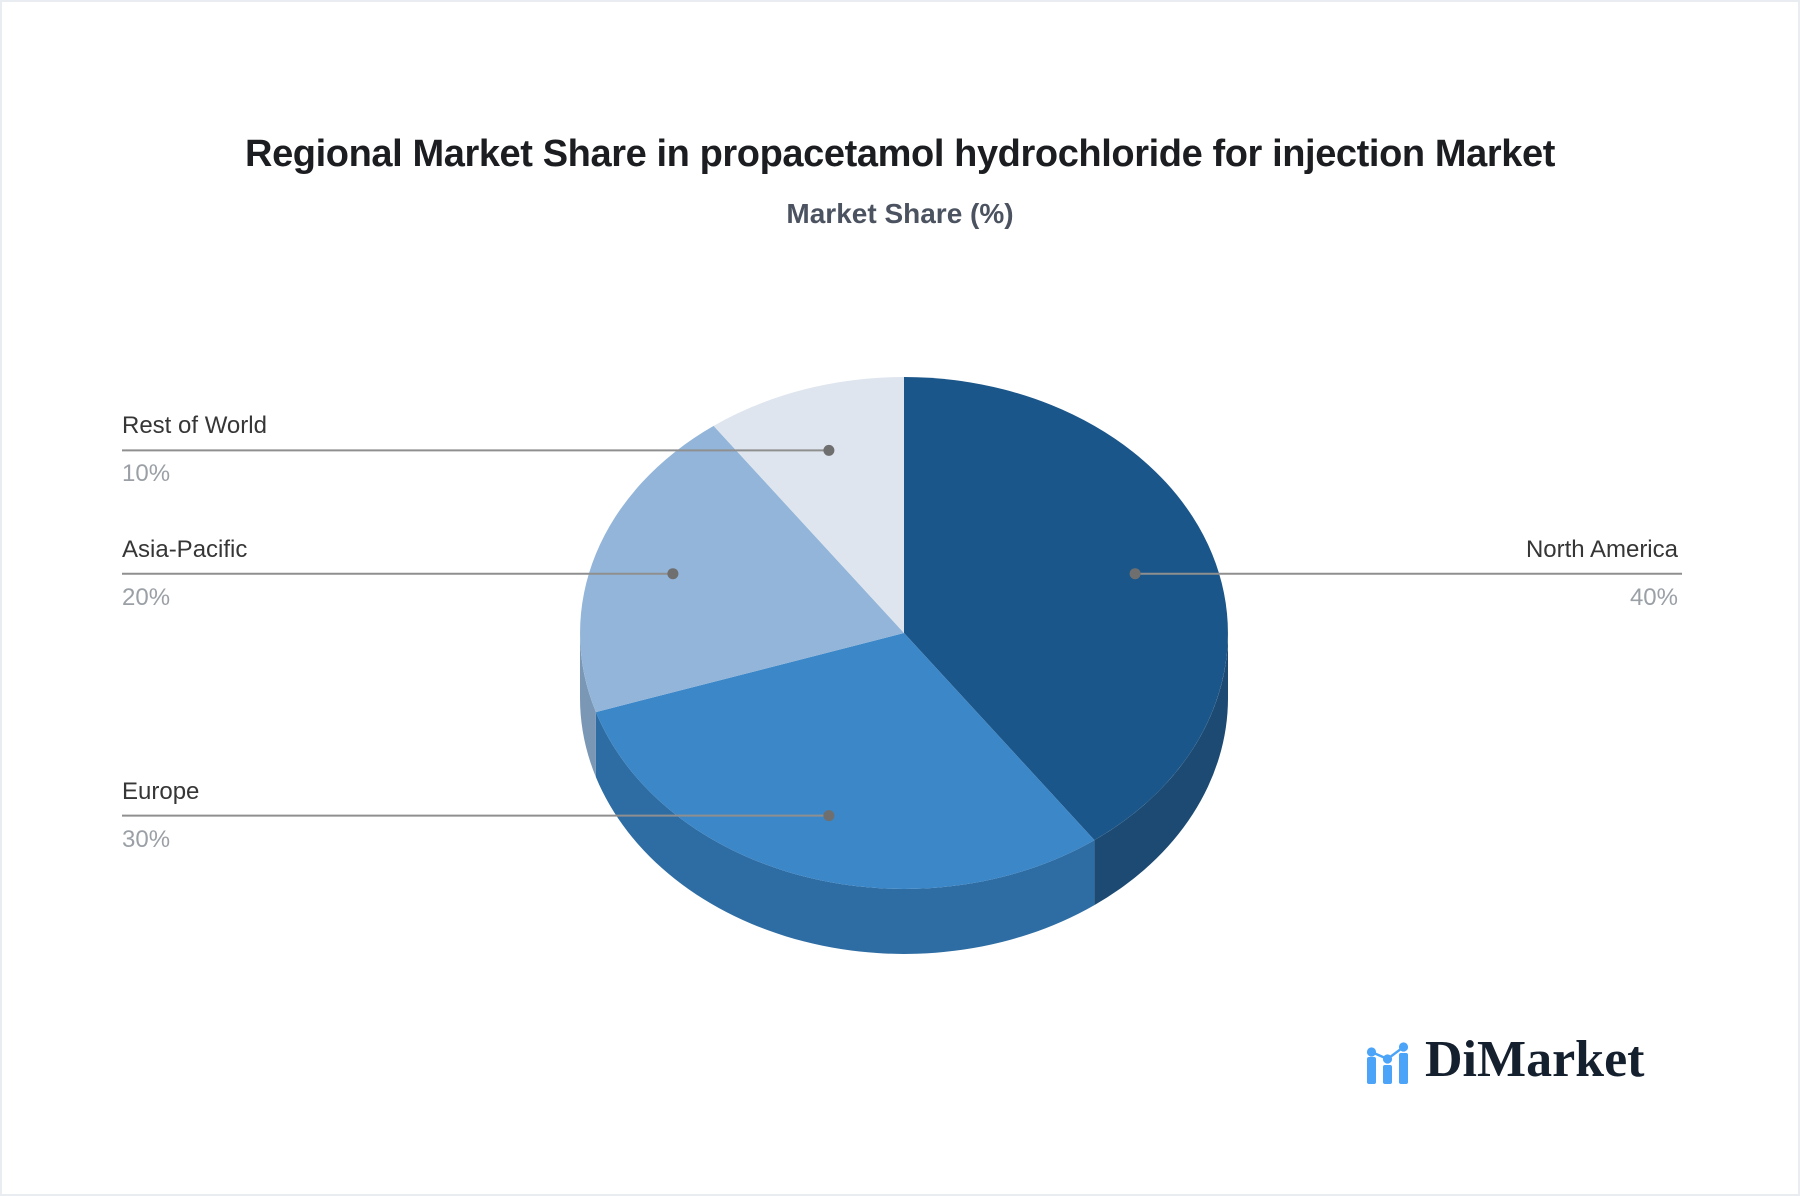 Image resolution: width=1800 pixels, height=1196 pixels. Describe the element at coordinates (1161, 769) in the screenshot. I see `pie-slice-side-north-america` at that location.